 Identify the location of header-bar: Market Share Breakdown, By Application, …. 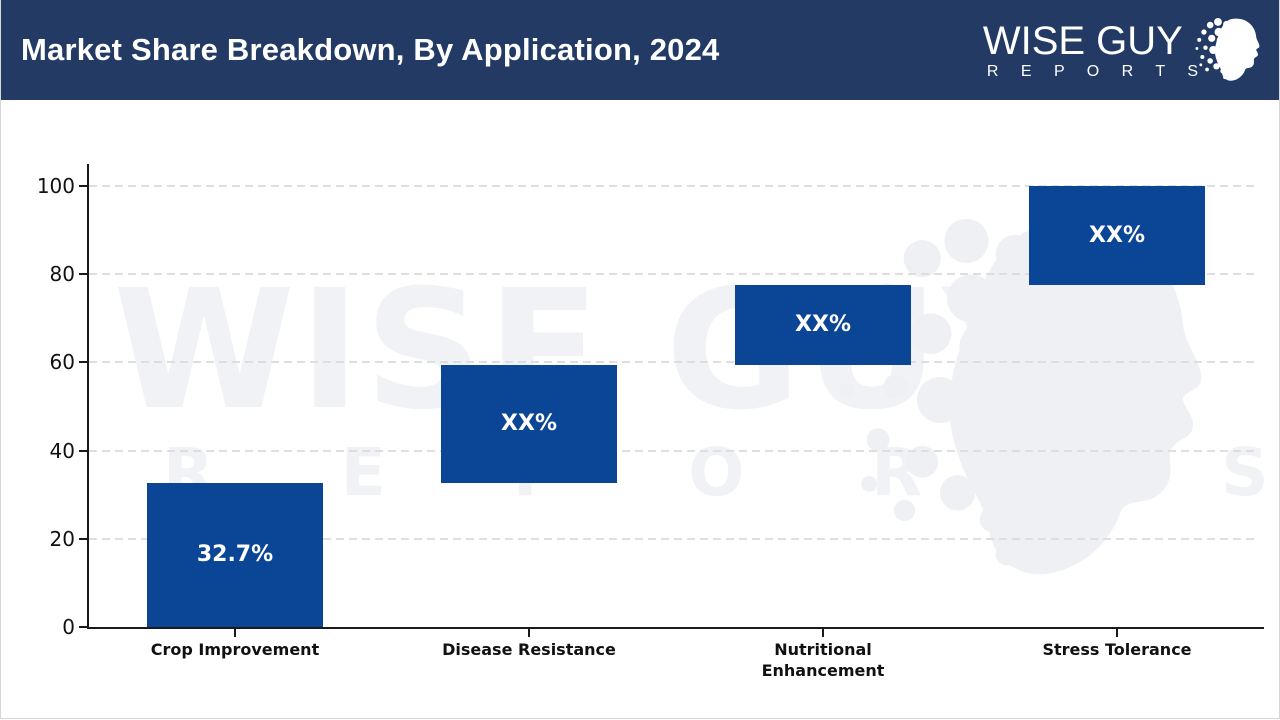
(640, 50).